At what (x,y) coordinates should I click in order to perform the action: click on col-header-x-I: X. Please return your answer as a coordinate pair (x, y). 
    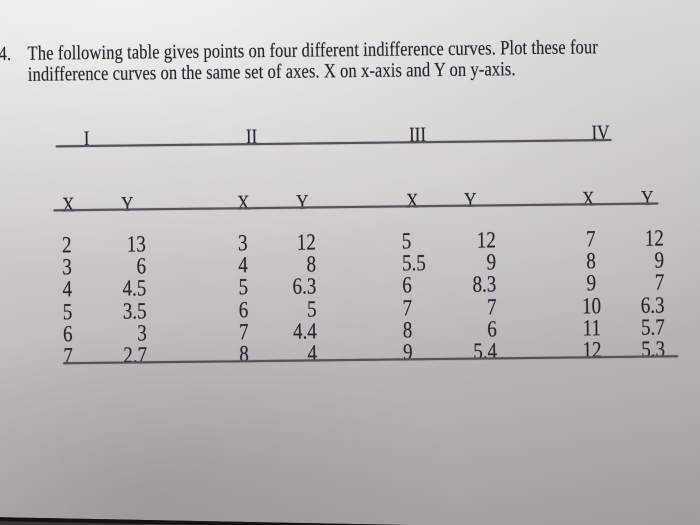
    Looking at the image, I should click on (68, 204).